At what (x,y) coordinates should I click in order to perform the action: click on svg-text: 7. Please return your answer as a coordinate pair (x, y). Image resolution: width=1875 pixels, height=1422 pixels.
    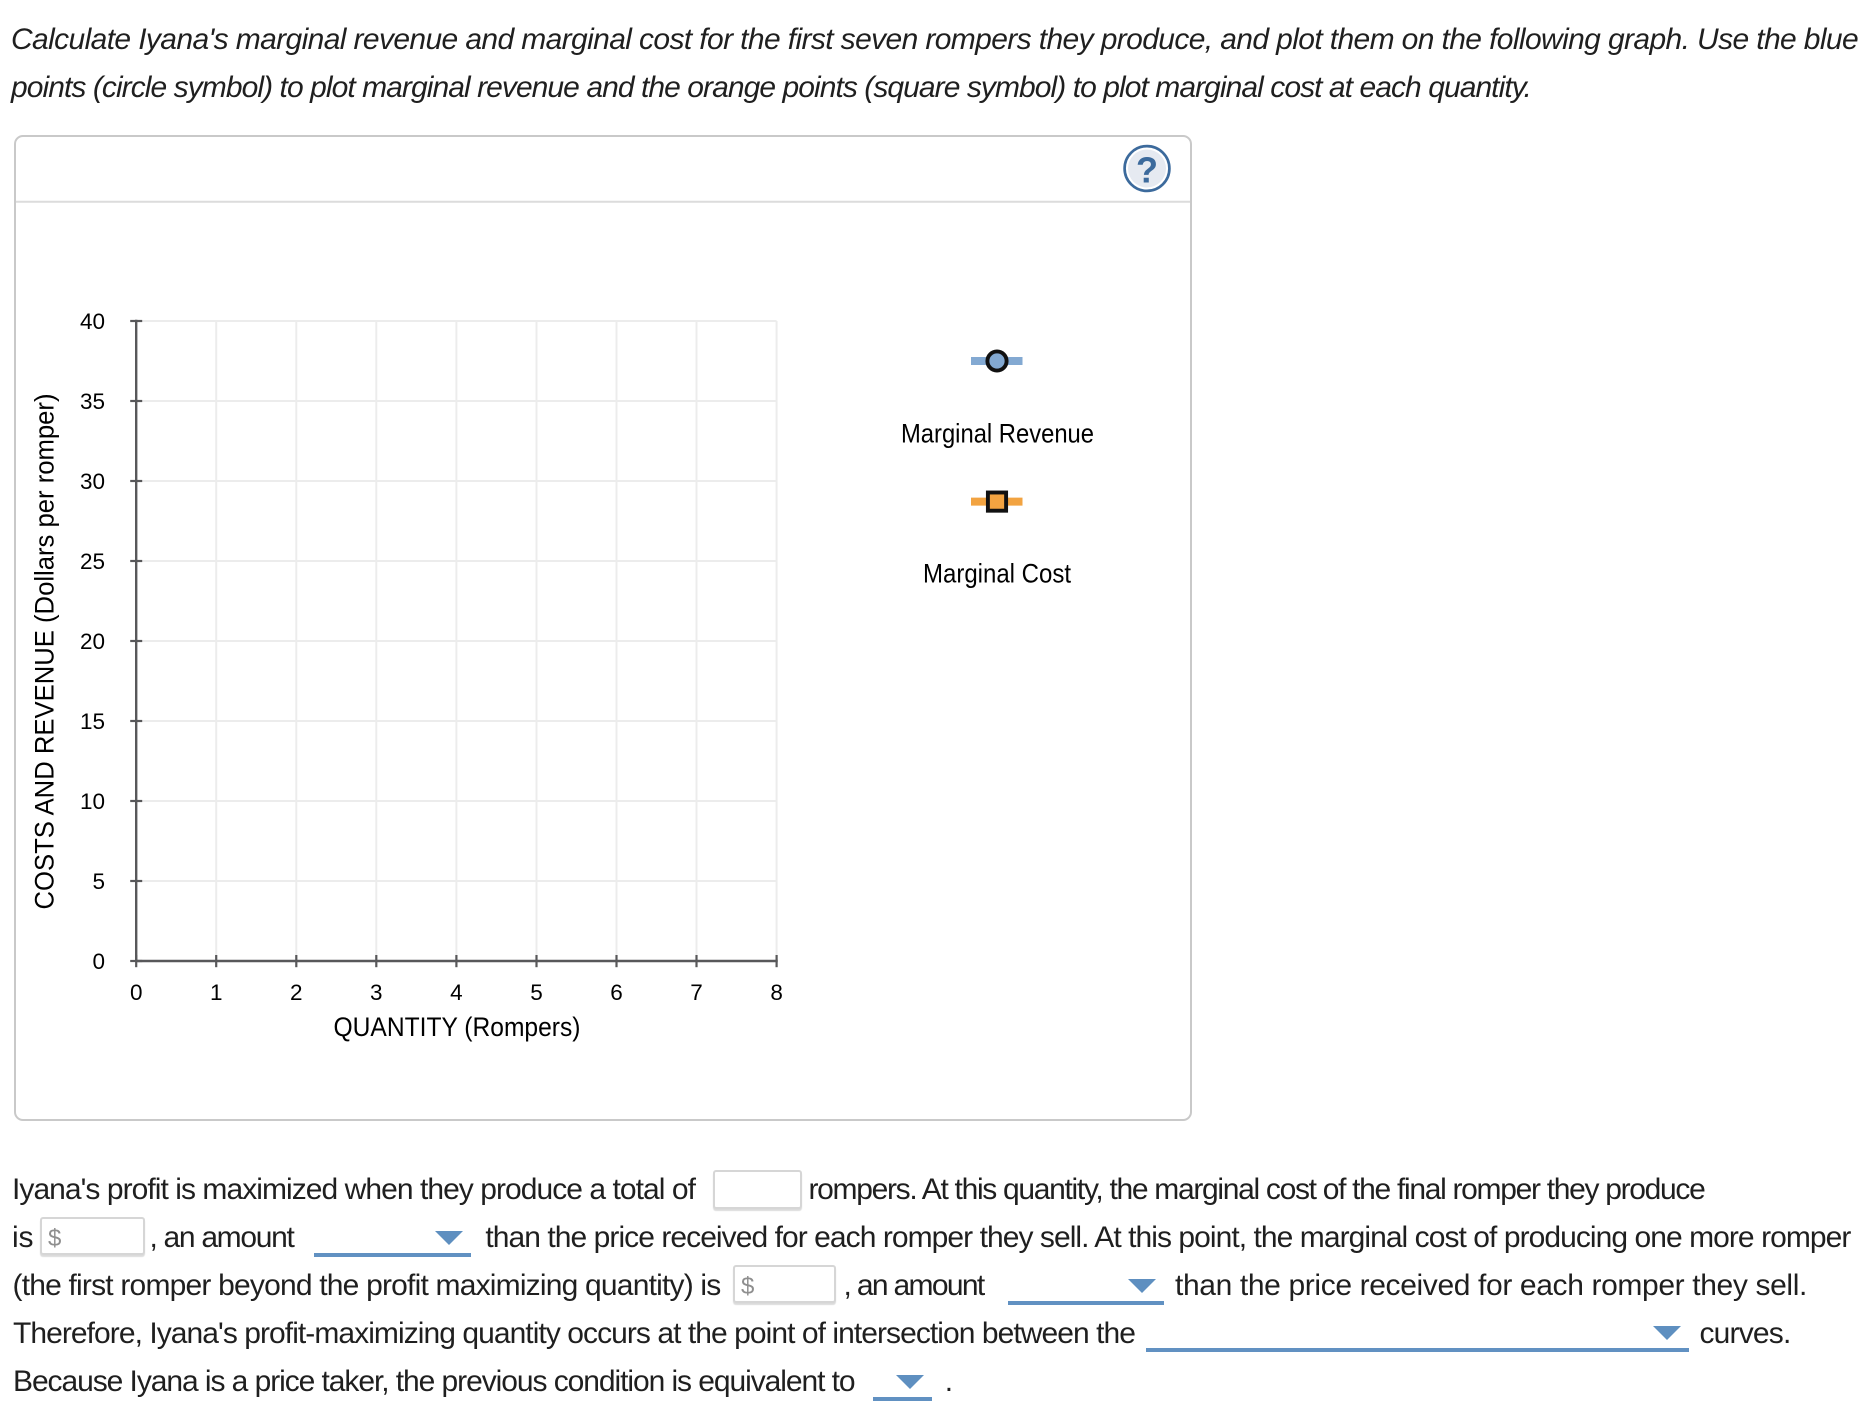
    Looking at the image, I should click on (696, 992).